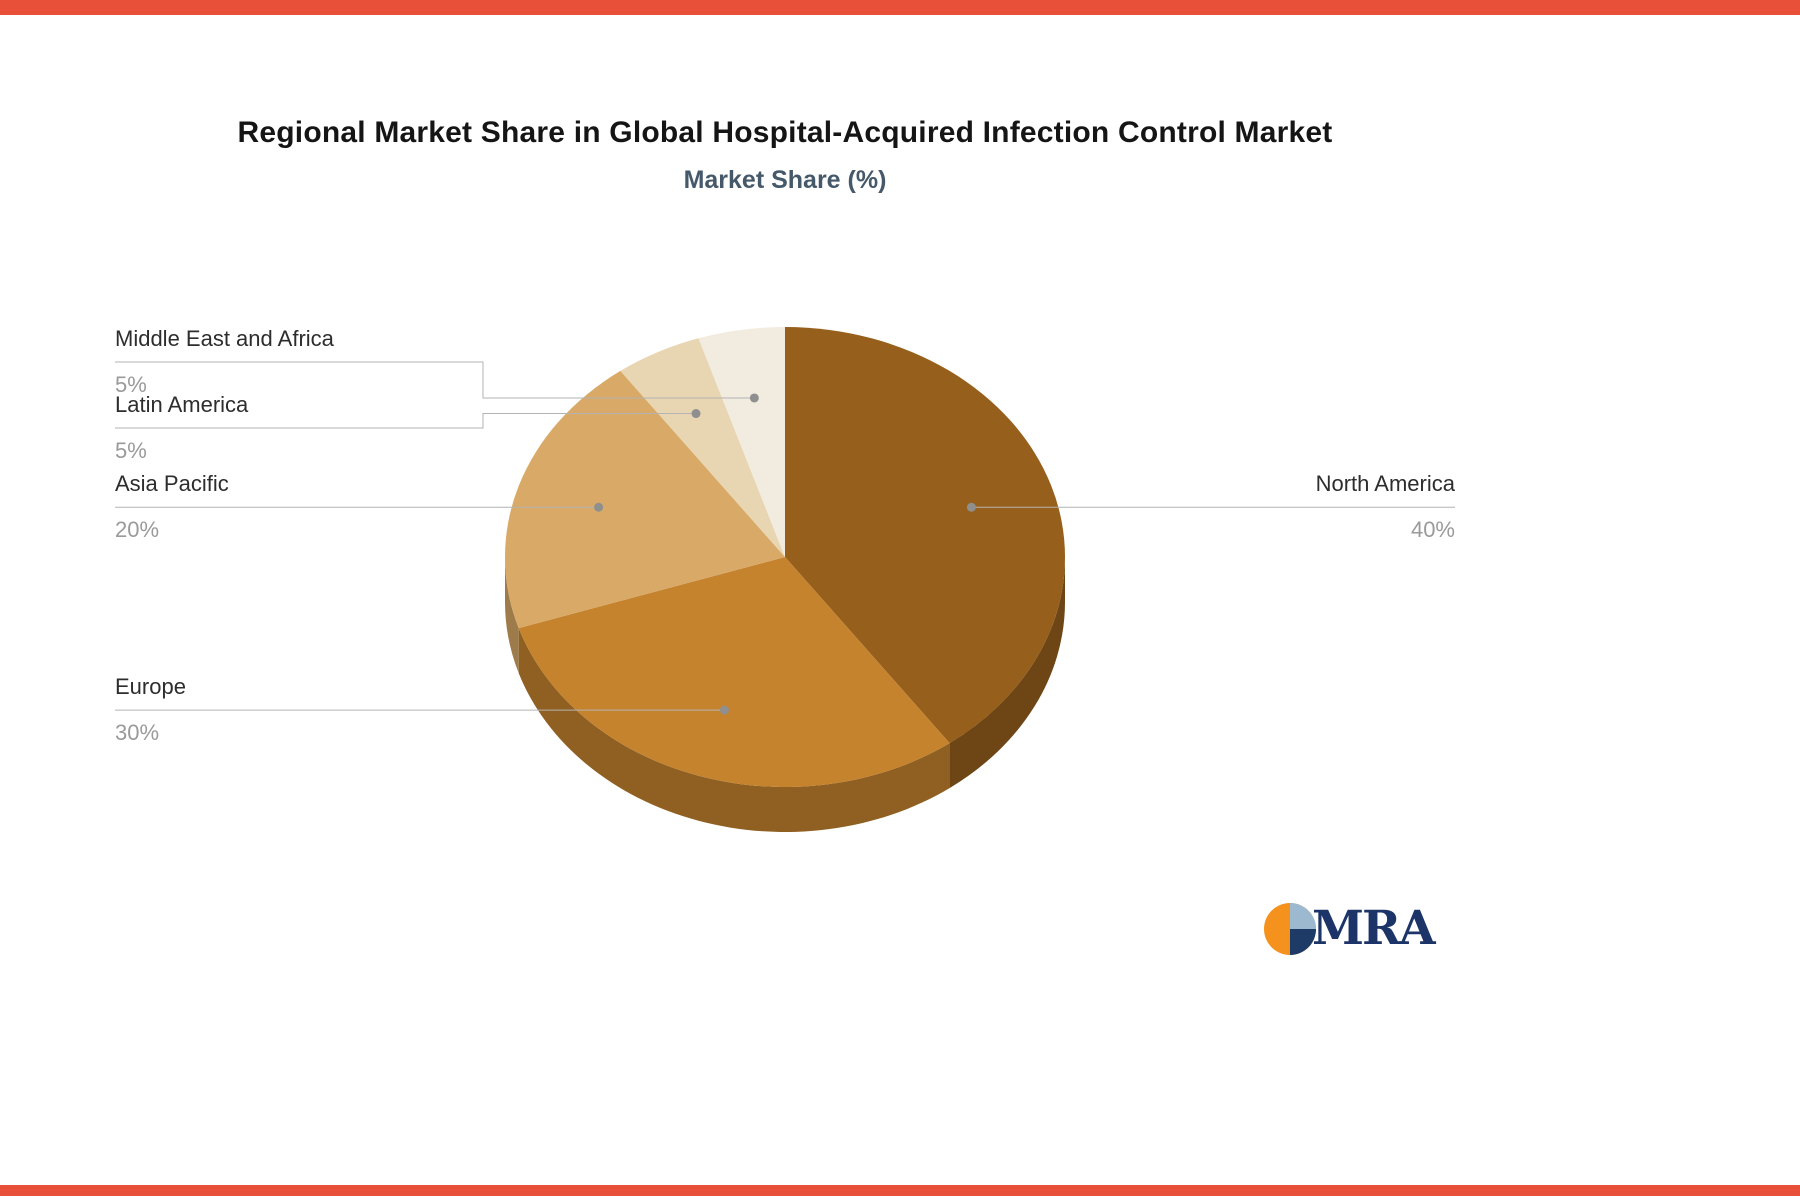 This screenshot has width=1800, height=1196. Describe the element at coordinates (925, 535) in the screenshot. I see `pie-slice-north-america` at that location.